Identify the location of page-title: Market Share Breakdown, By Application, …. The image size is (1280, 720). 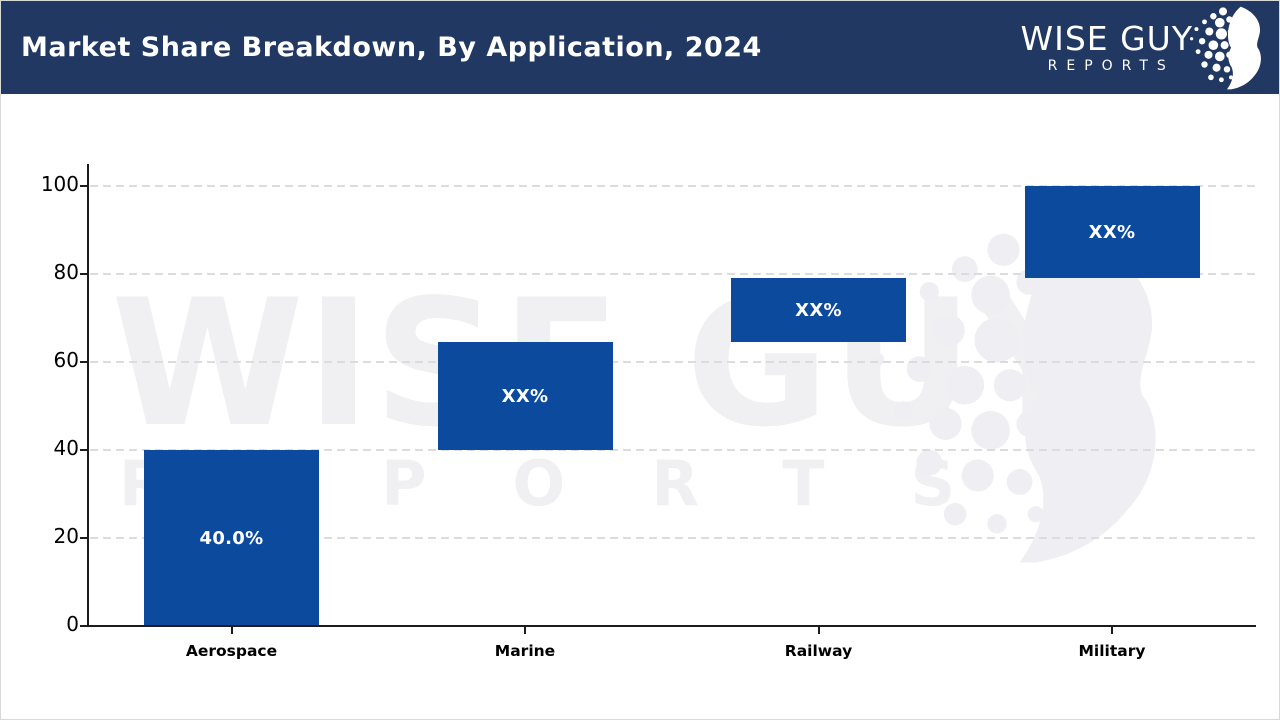
(391, 47).